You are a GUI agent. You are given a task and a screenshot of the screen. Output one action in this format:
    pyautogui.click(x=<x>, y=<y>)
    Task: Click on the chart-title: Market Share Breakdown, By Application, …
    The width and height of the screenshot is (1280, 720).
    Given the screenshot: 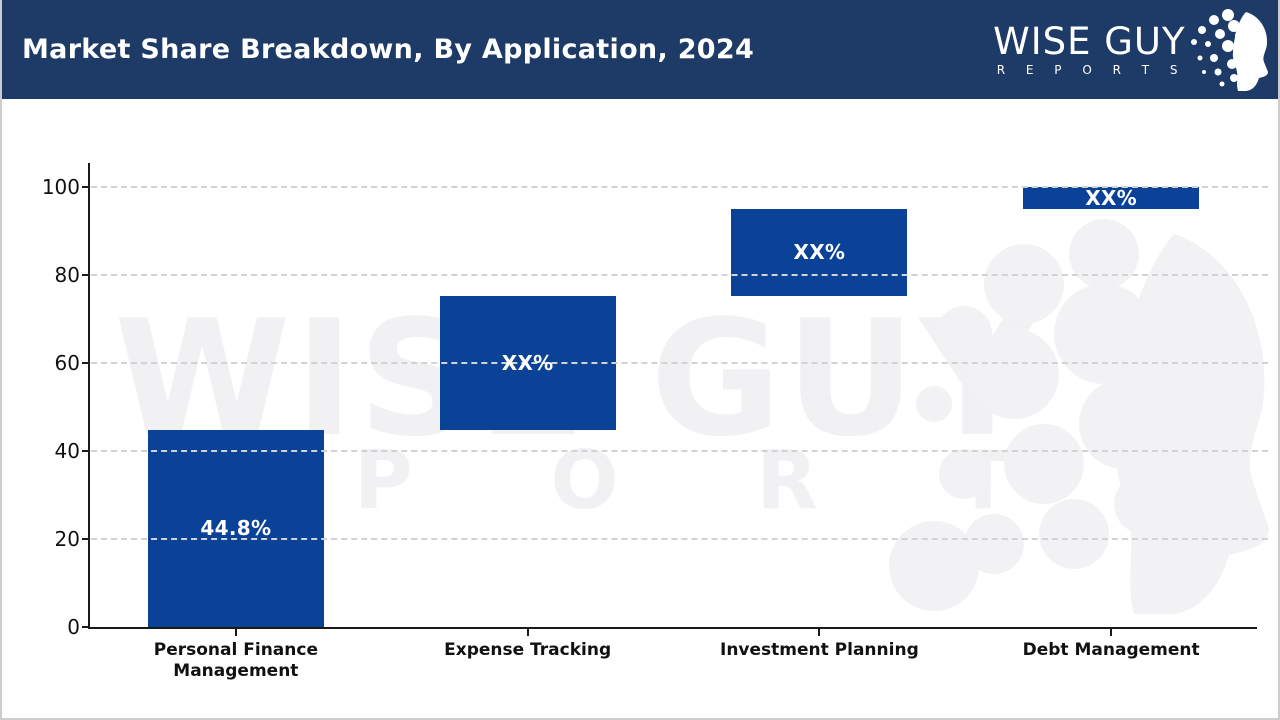 What is the action you would take?
    pyautogui.click(x=388, y=49)
    